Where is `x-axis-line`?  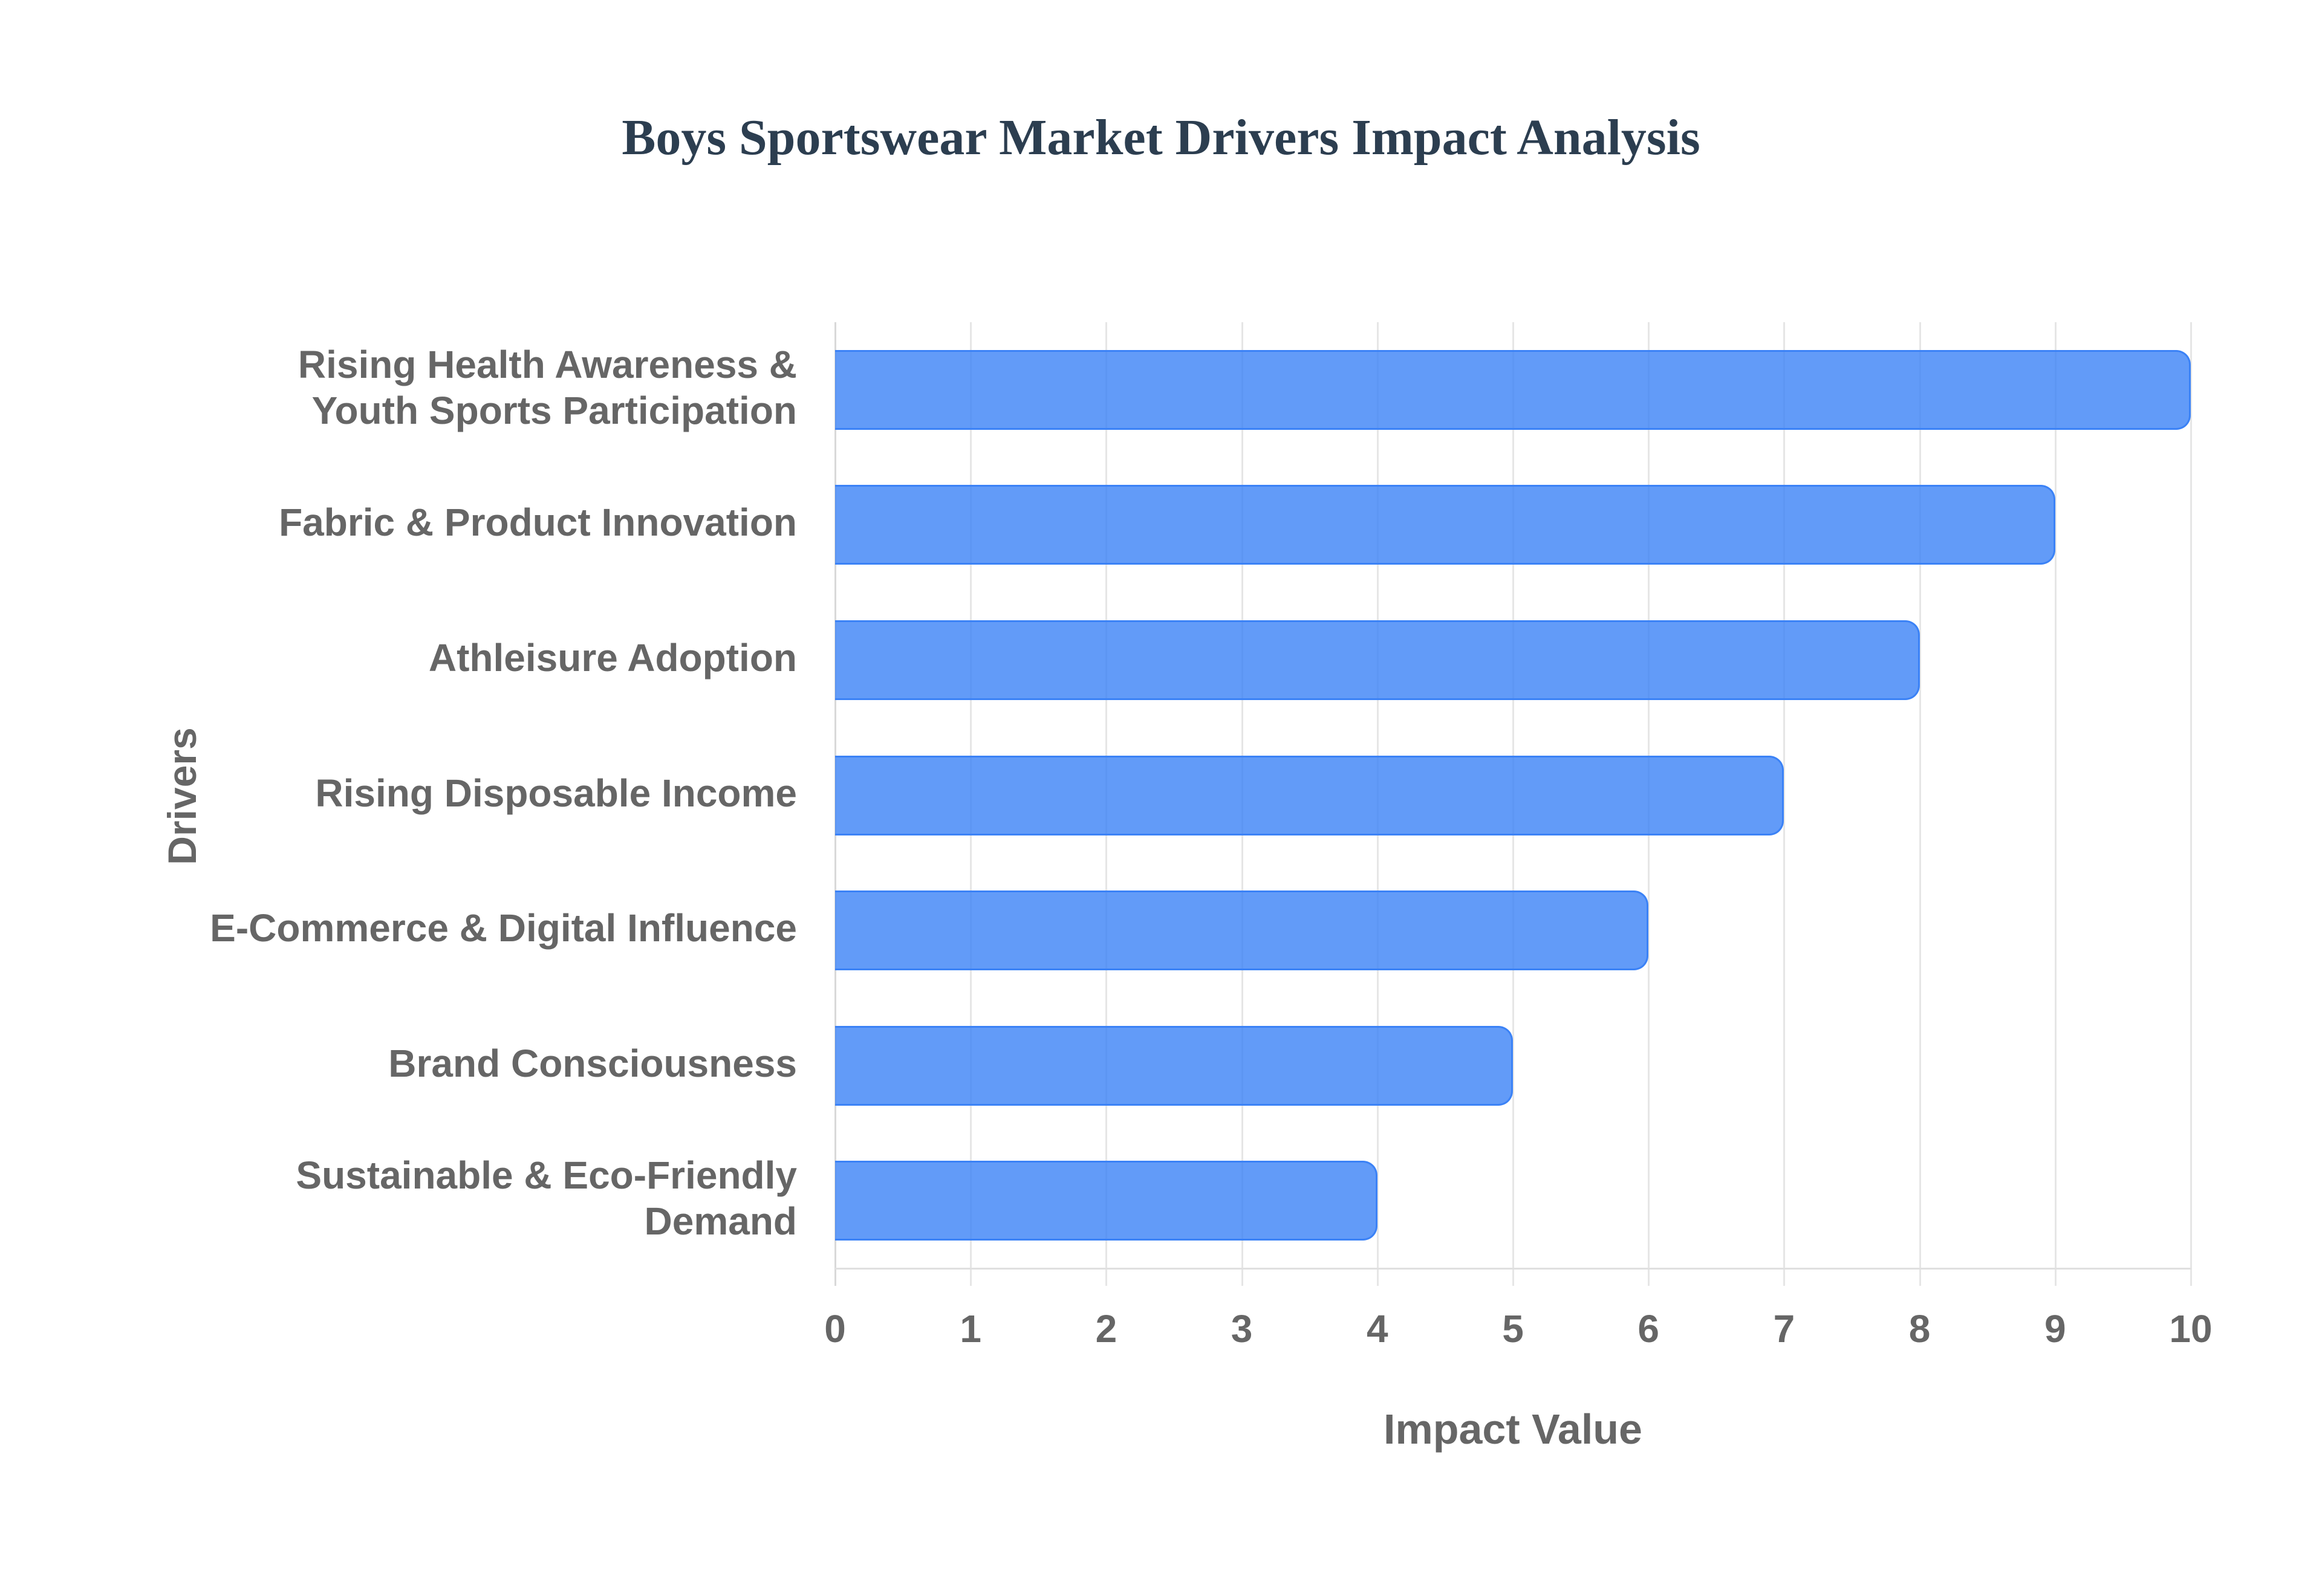
x-axis-line is located at coordinates (1513, 1269).